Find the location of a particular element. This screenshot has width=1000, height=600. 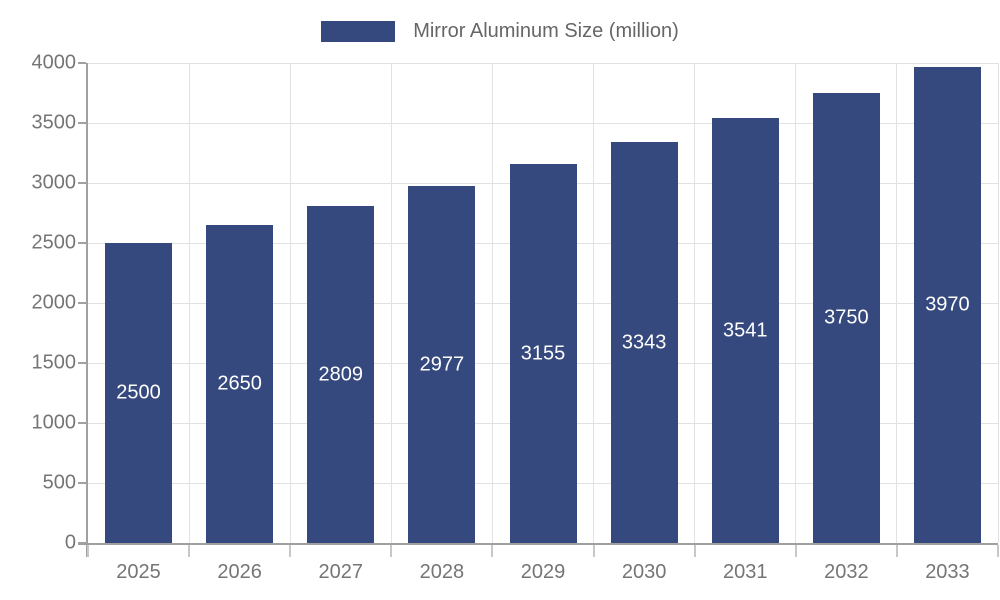

y-axis-tick-label: 4000 is located at coordinates (54, 62).